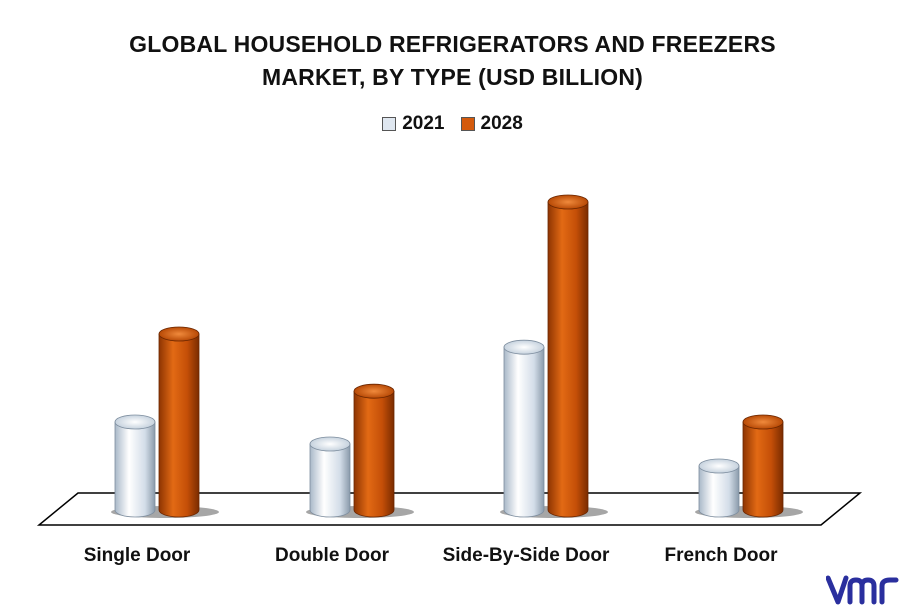 This screenshot has width=905, height=613. I want to click on vmr-logo, so click(862, 590).